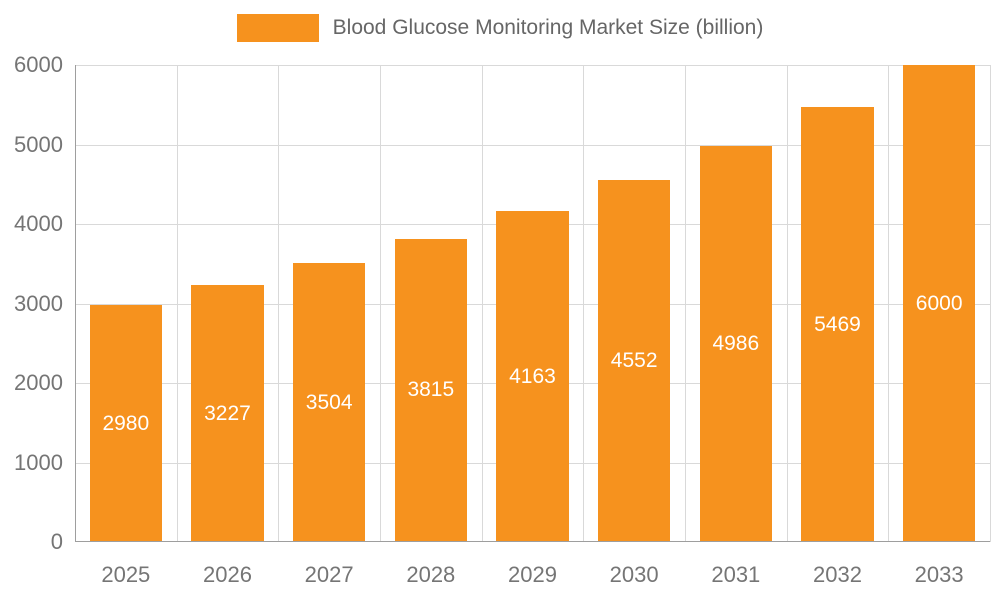 This screenshot has width=1000, height=600. What do you see at coordinates (329, 574) in the screenshot?
I see `x-tick-label-2027: 2027` at bounding box center [329, 574].